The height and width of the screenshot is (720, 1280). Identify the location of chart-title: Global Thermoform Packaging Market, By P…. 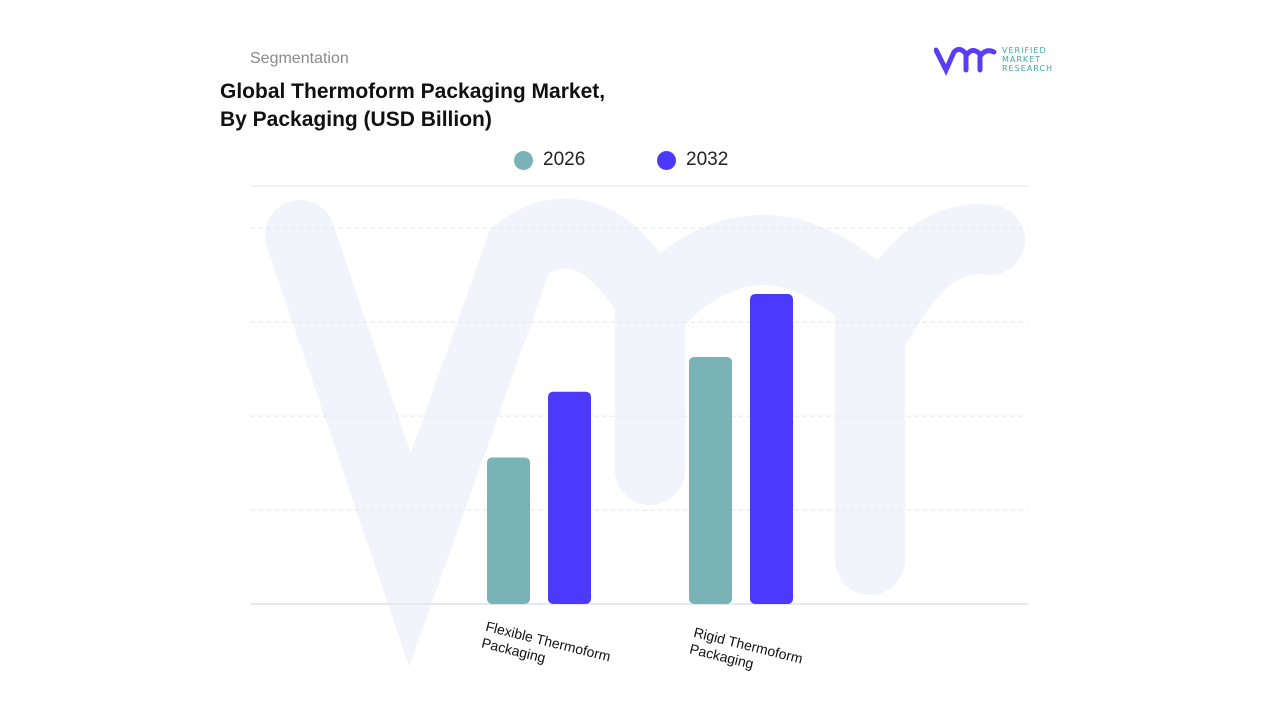
(412, 106).